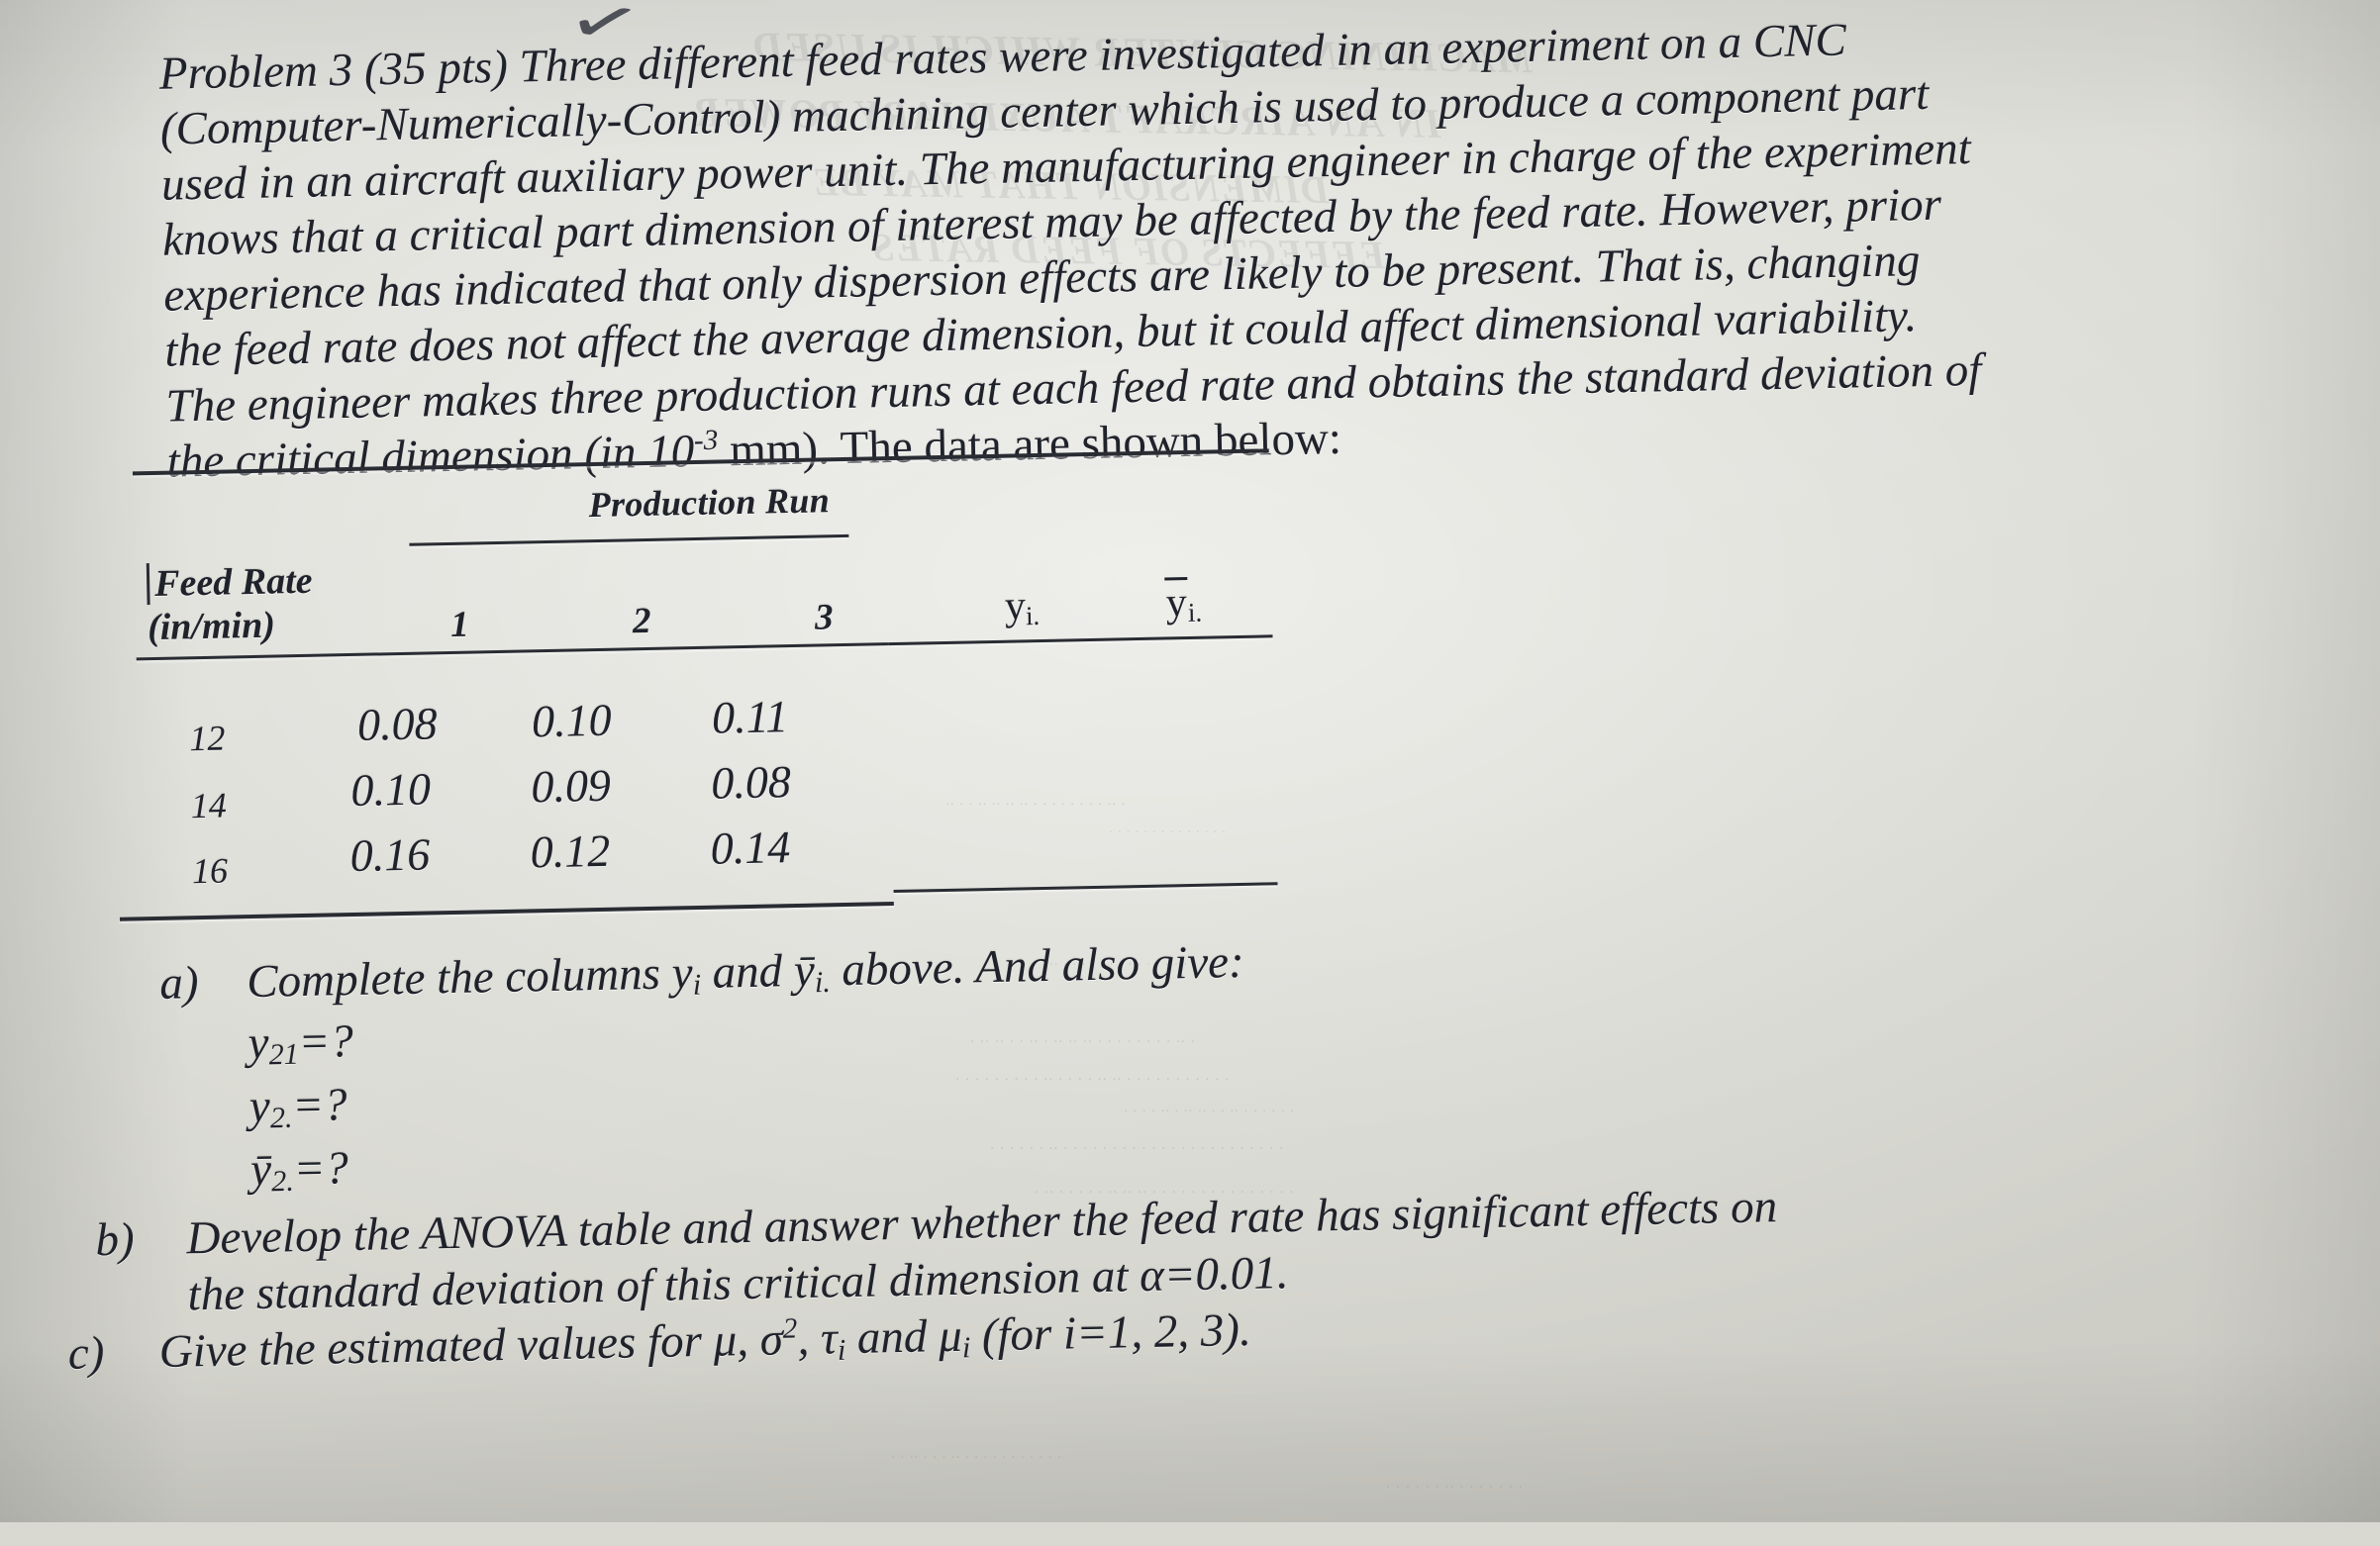  Describe the element at coordinates (571, 786) in the screenshot. I see `table-cell-value: 0.09` at that location.